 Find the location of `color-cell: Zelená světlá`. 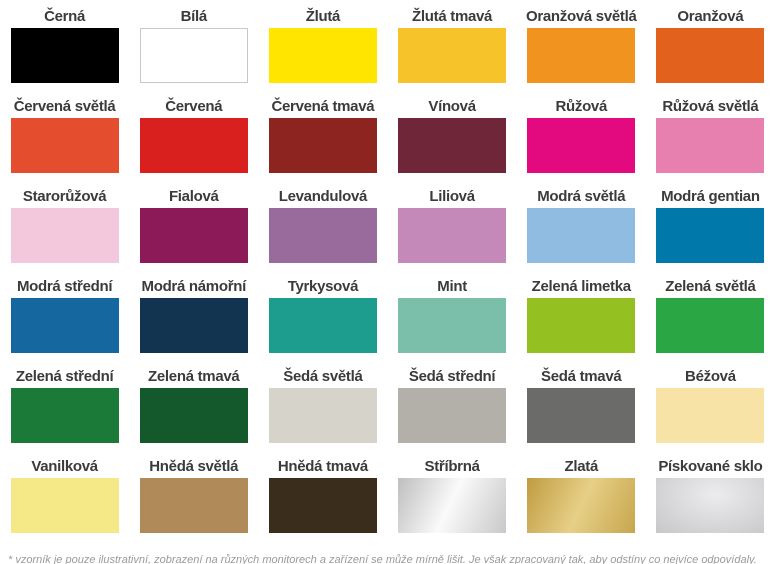

color-cell: Zelená světlá is located at coordinates (710, 320).